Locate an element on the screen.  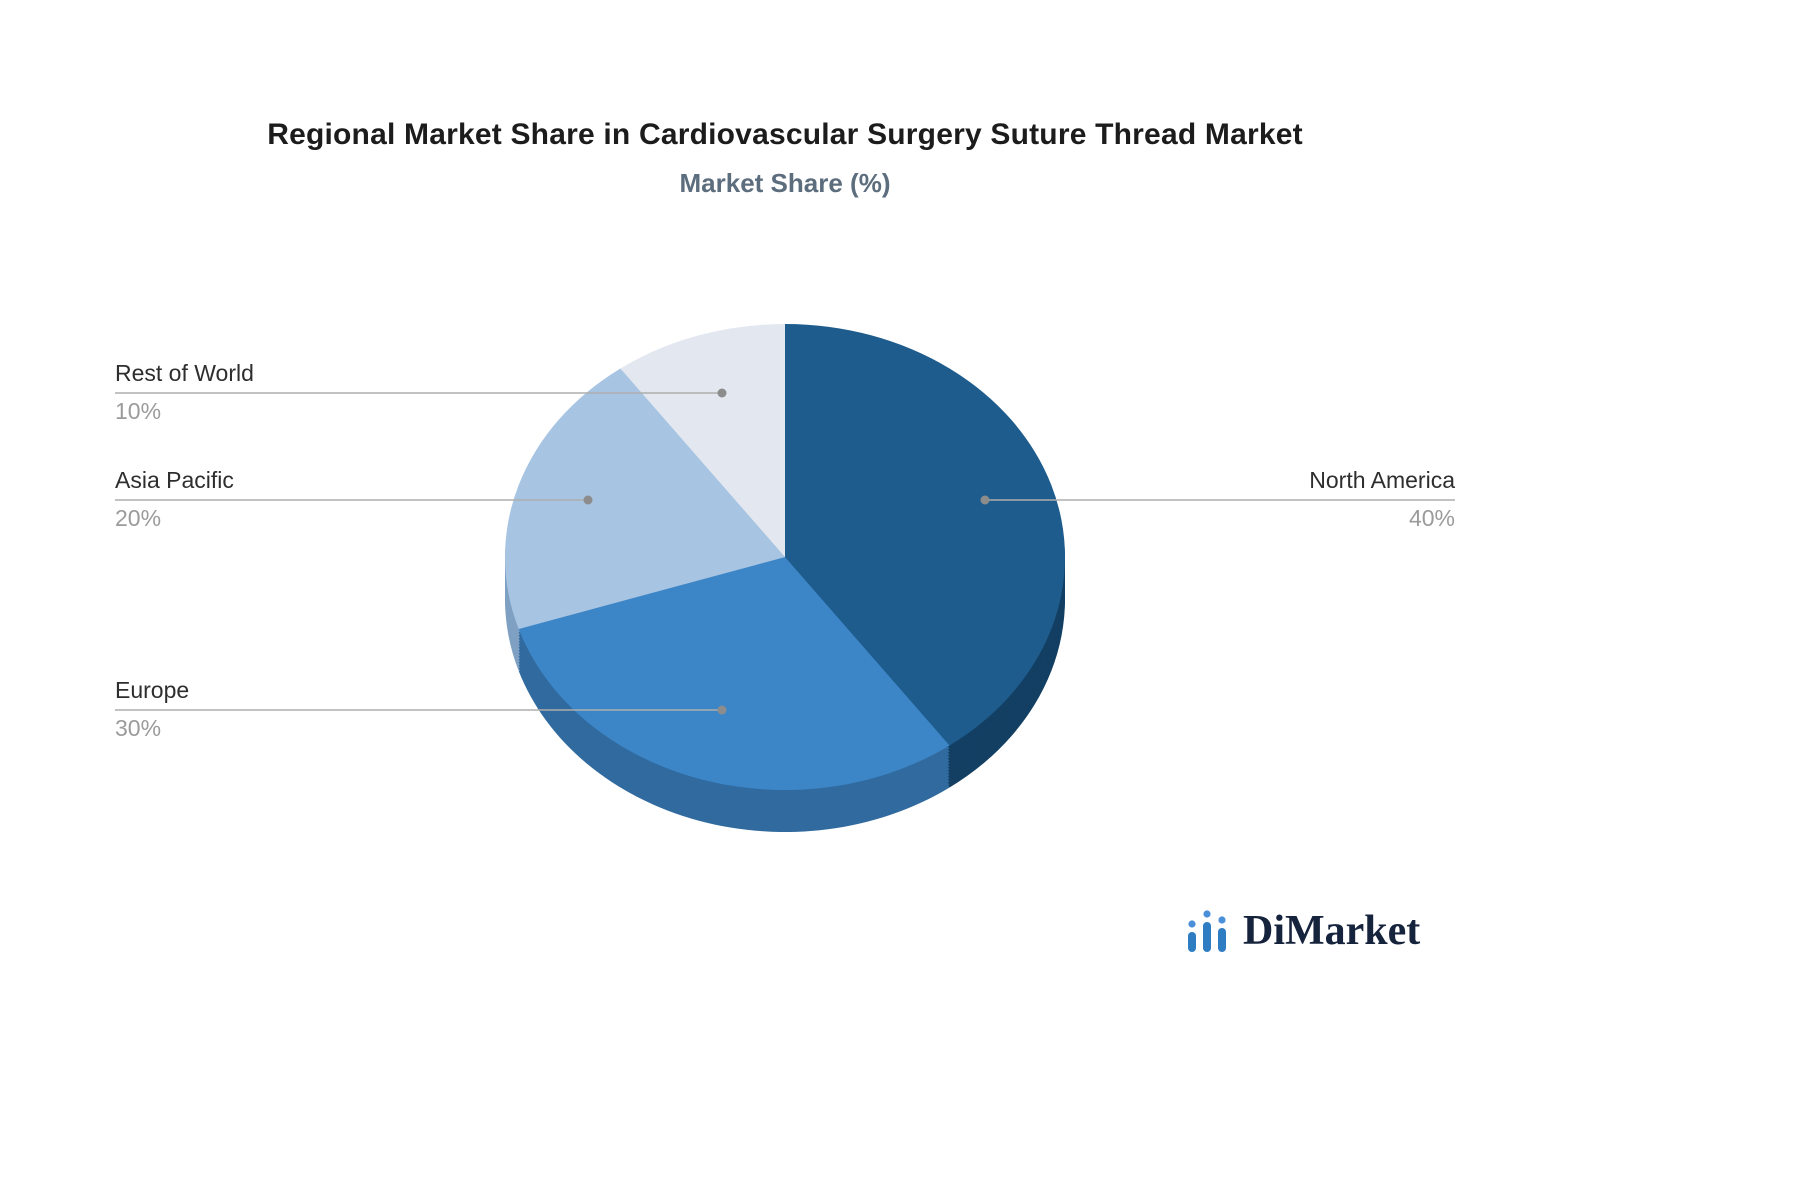
chart-subtitle: Market Share (%) is located at coordinates (785, 183).